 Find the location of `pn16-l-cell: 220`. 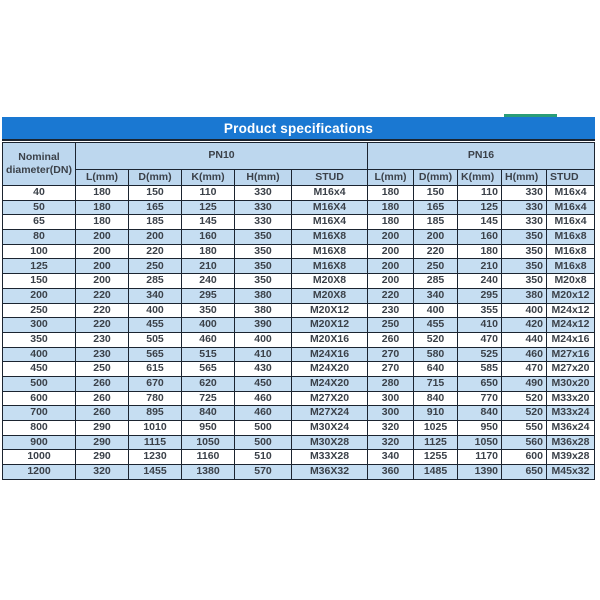

pn16-l-cell: 220 is located at coordinates (390, 295).